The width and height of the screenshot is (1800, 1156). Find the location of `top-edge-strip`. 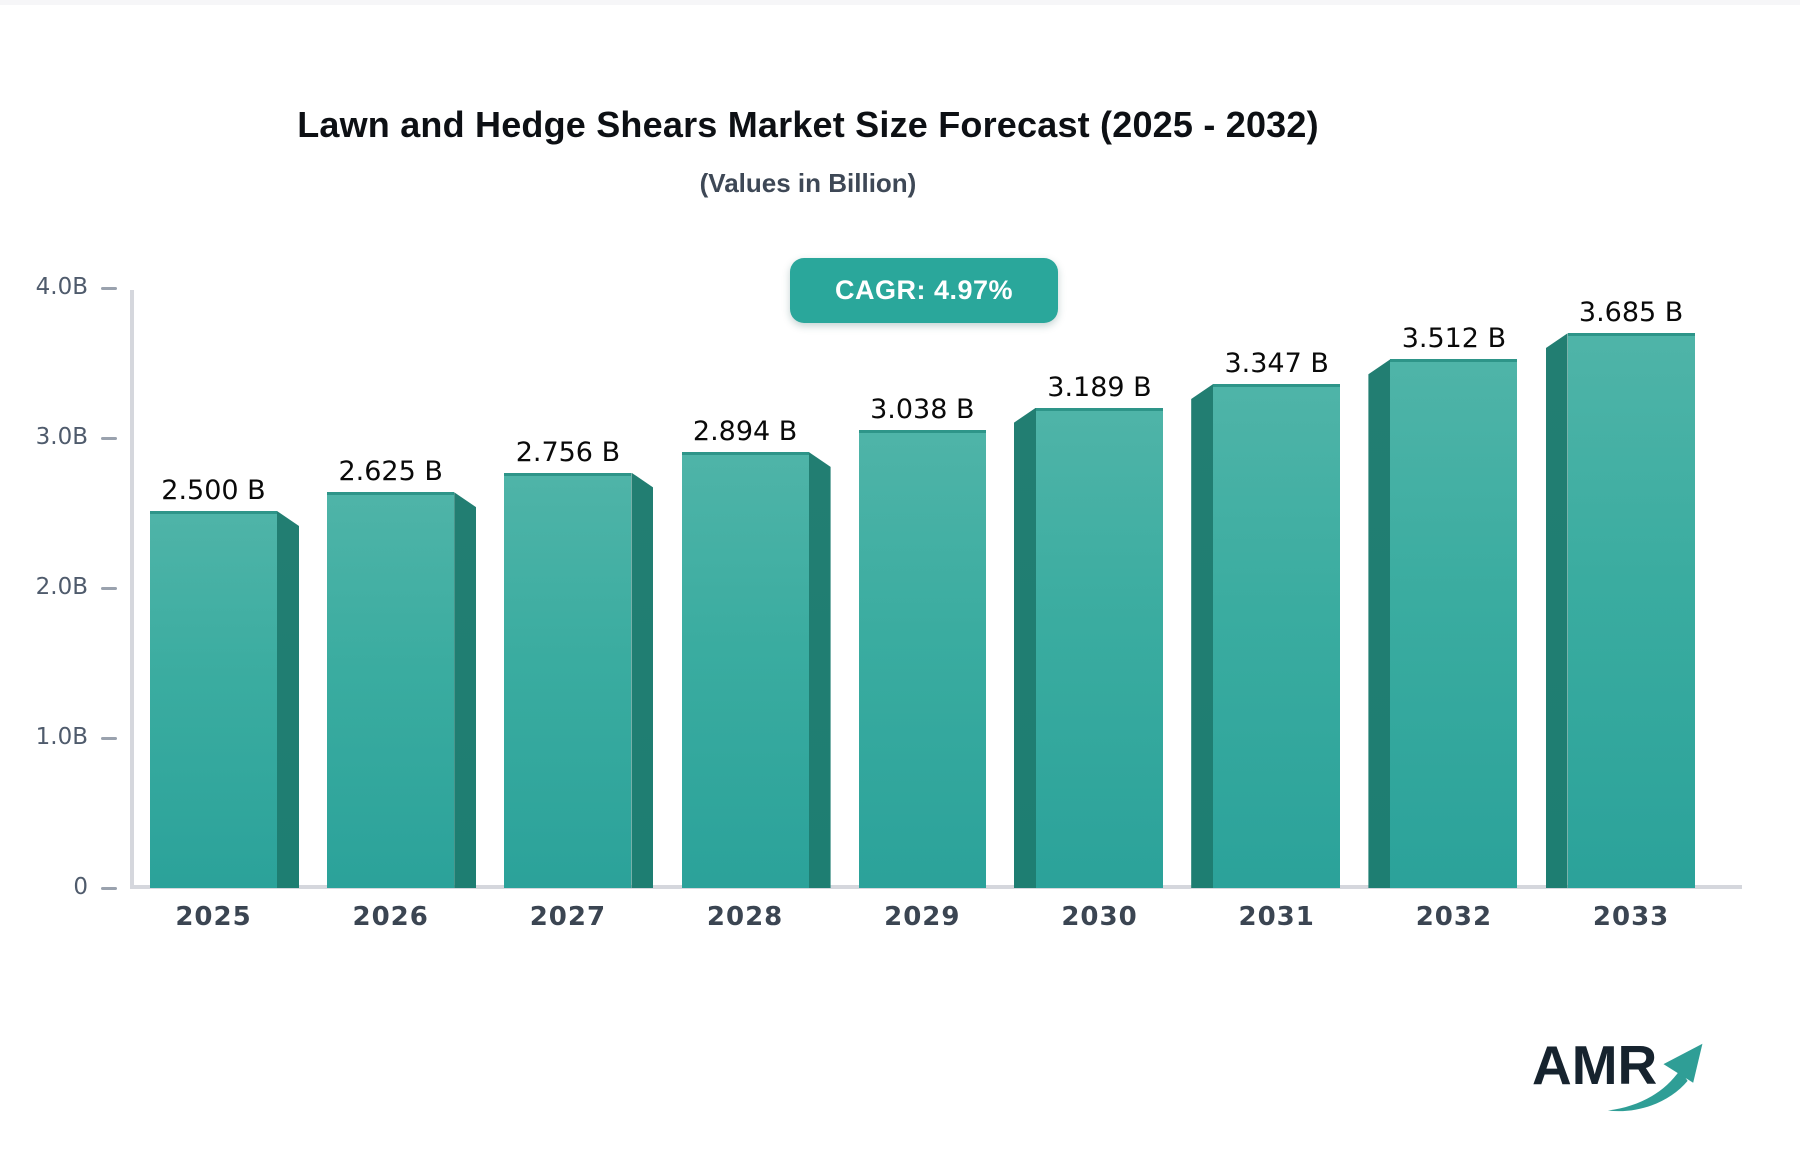

top-edge-strip is located at coordinates (900, 2).